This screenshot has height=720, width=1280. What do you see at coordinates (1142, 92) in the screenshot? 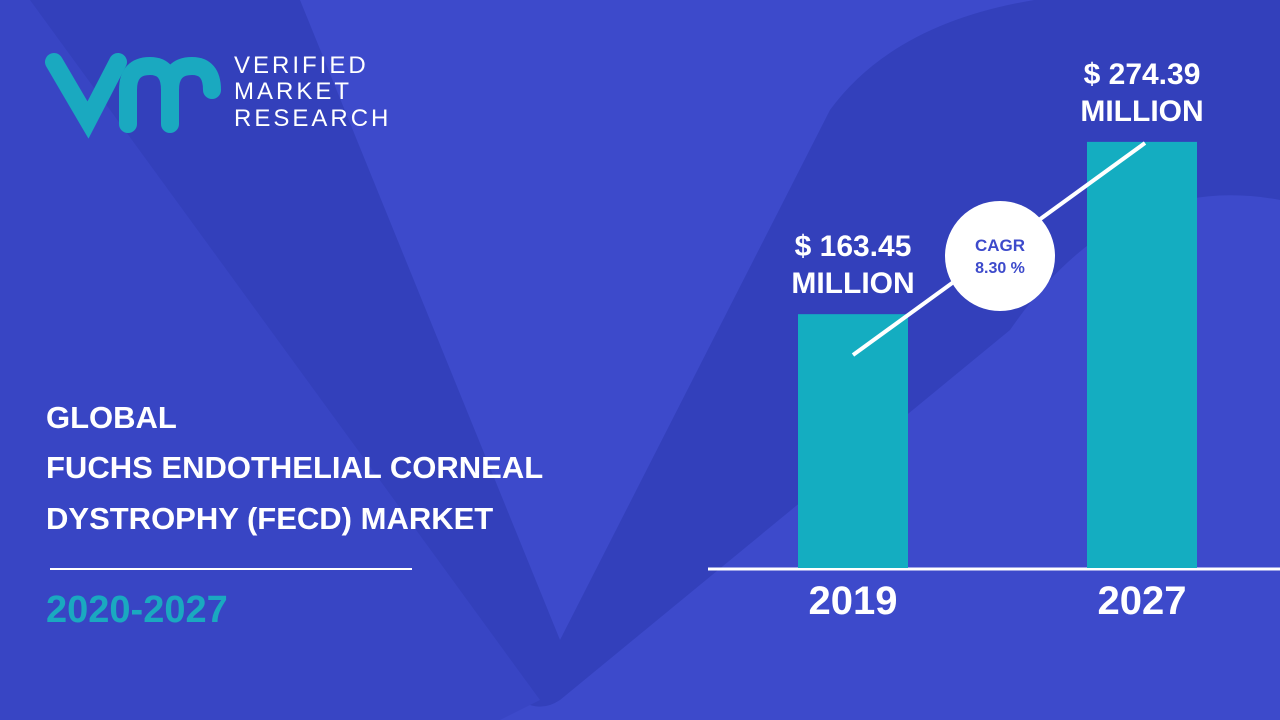
I see `value-label: $ 274.39 MILLION` at bounding box center [1142, 92].